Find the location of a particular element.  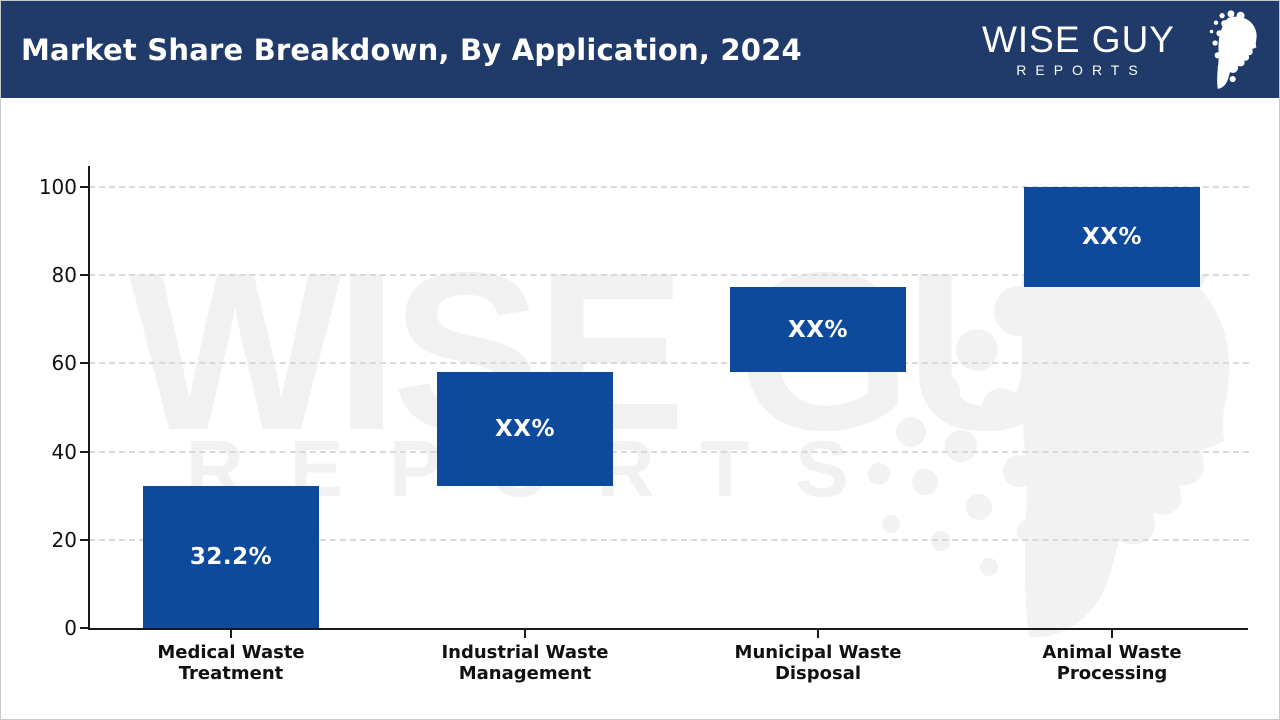

x-category-label: Municipal Waste Disposal is located at coordinates (818, 663).